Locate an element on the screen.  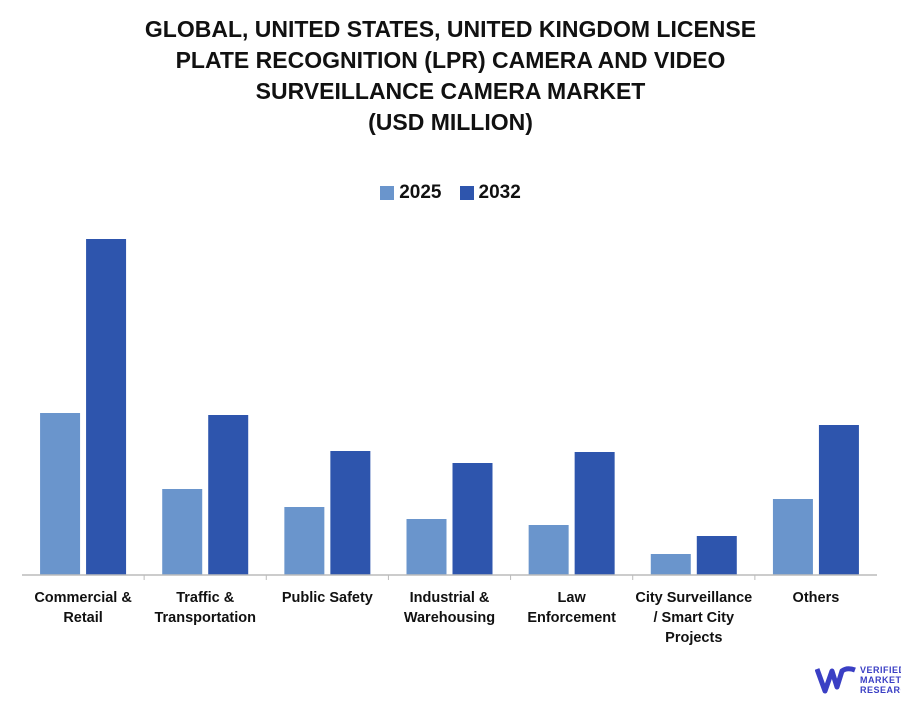
legend-label: 2025 is located at coordinates (420, 192).